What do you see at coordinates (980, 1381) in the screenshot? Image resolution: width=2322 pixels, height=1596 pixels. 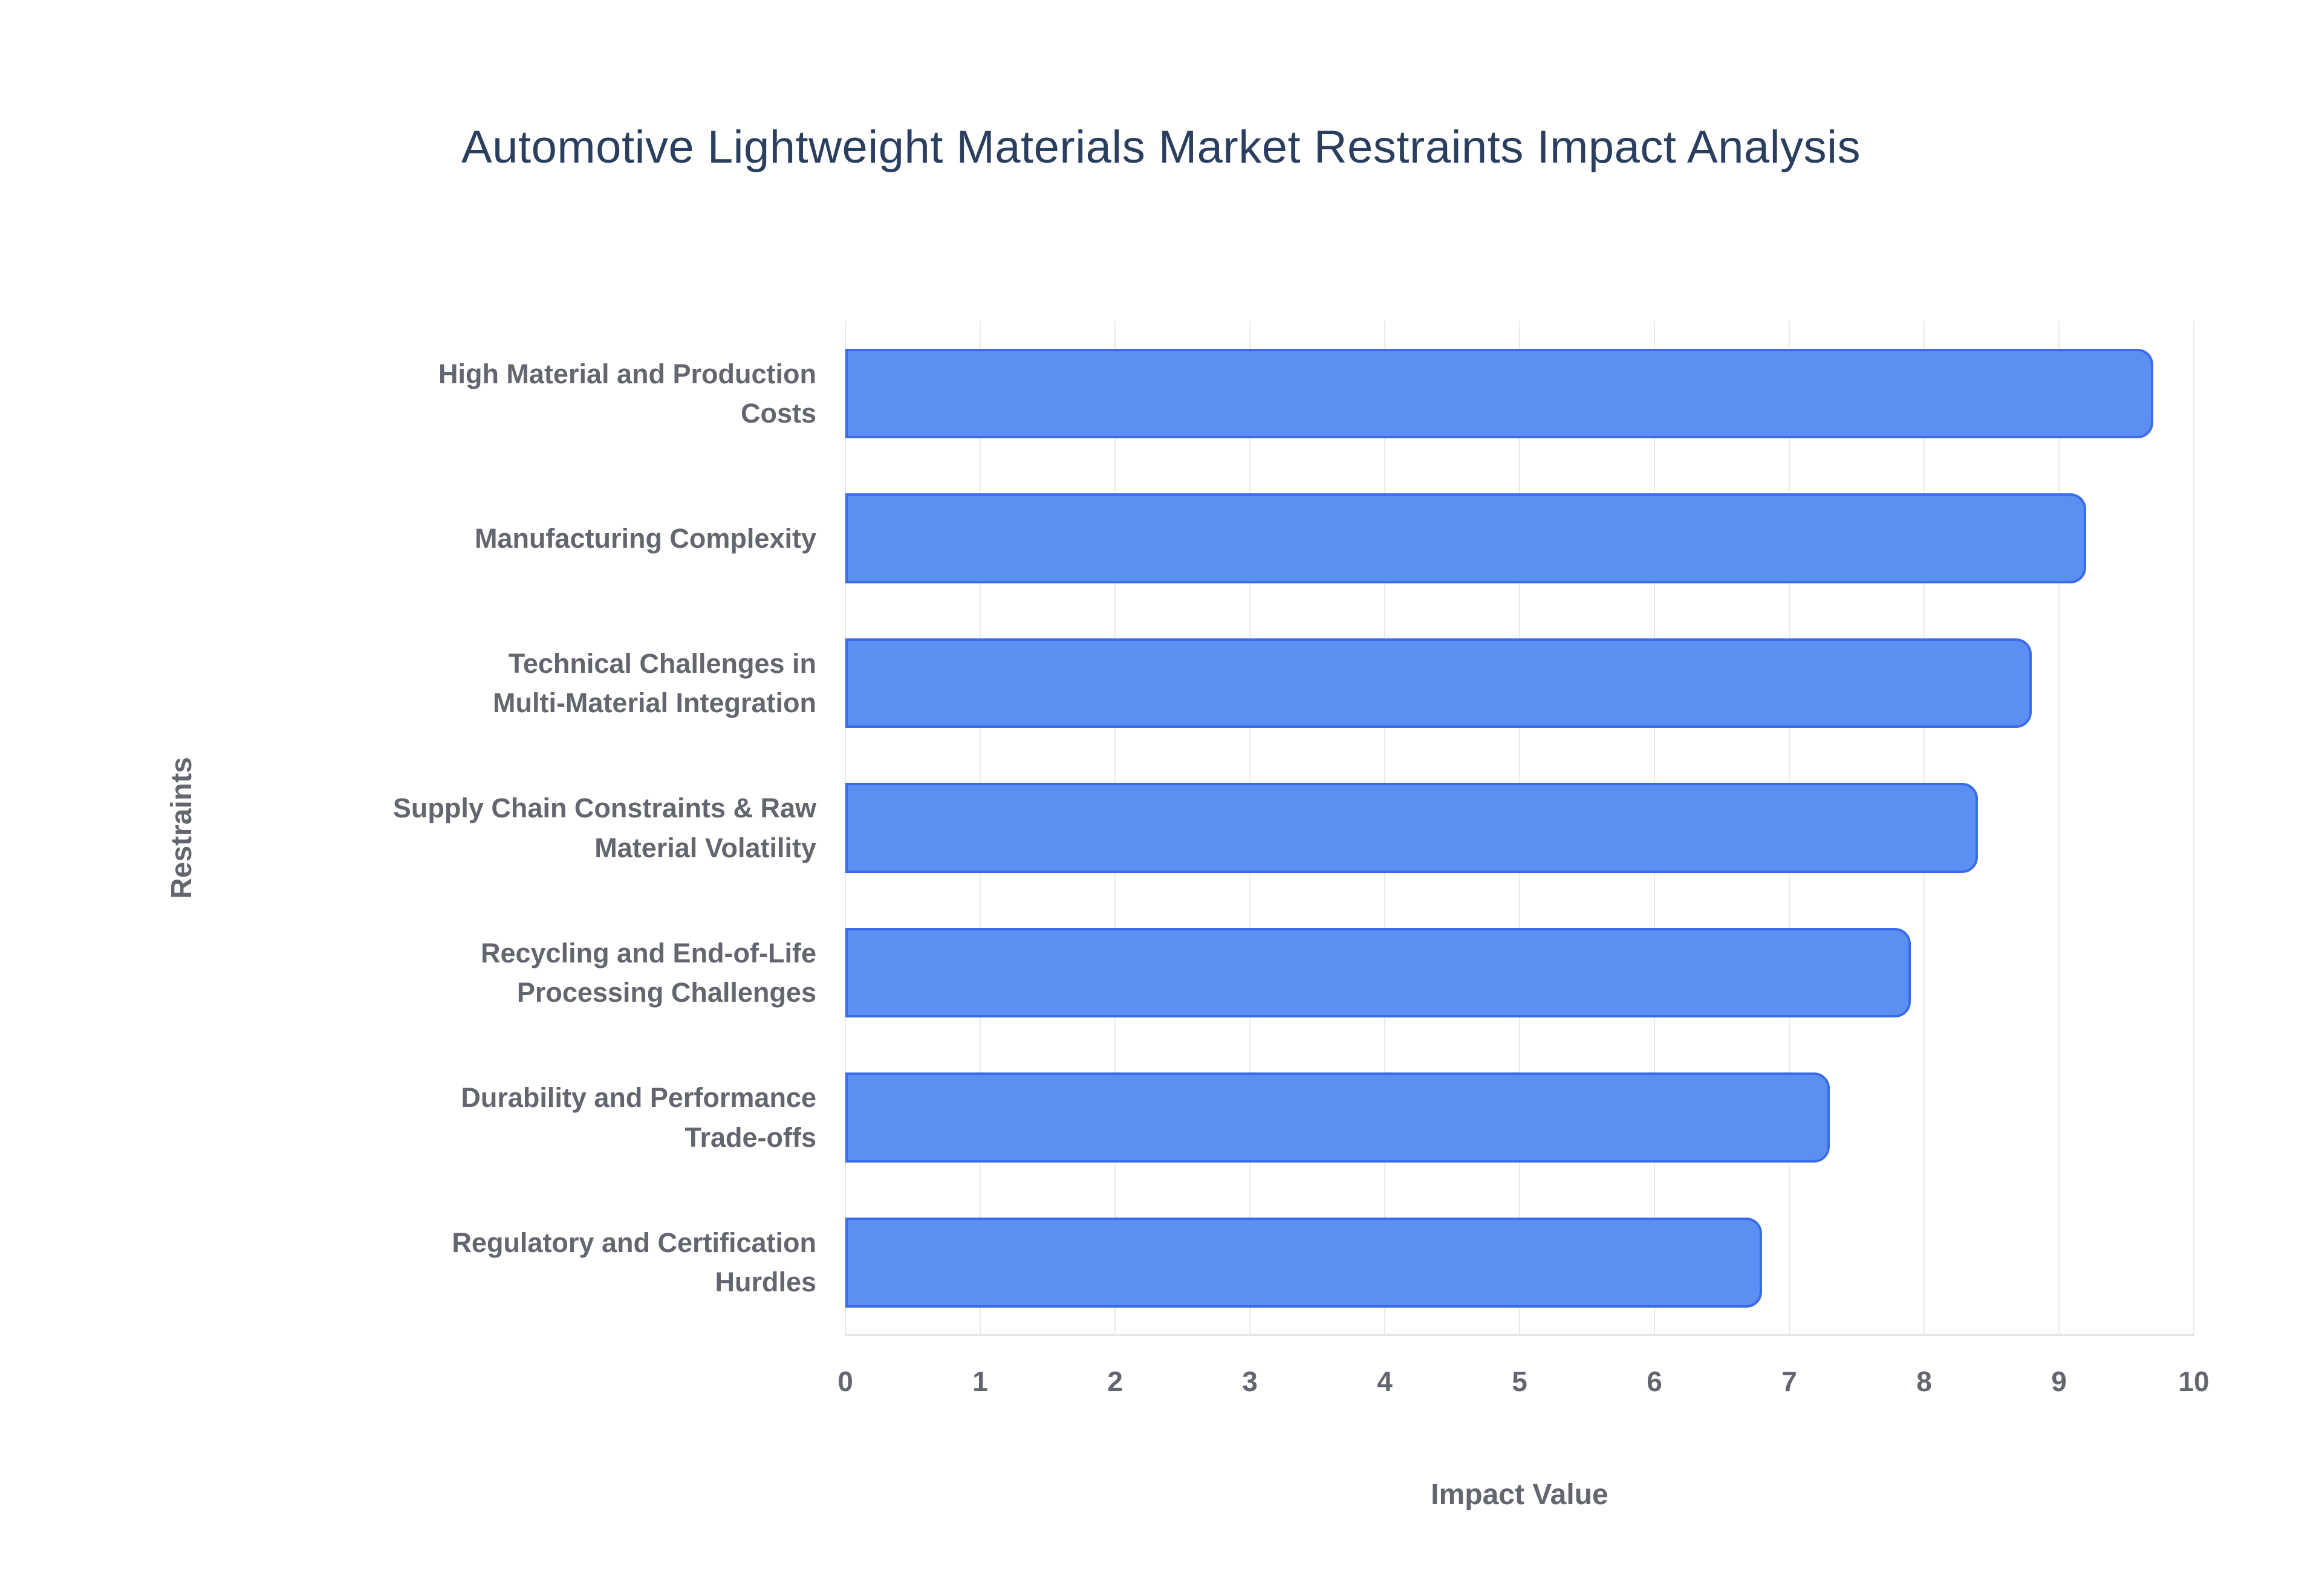 I see `x-tick-label: 1` at bounding box center [980, 1381].